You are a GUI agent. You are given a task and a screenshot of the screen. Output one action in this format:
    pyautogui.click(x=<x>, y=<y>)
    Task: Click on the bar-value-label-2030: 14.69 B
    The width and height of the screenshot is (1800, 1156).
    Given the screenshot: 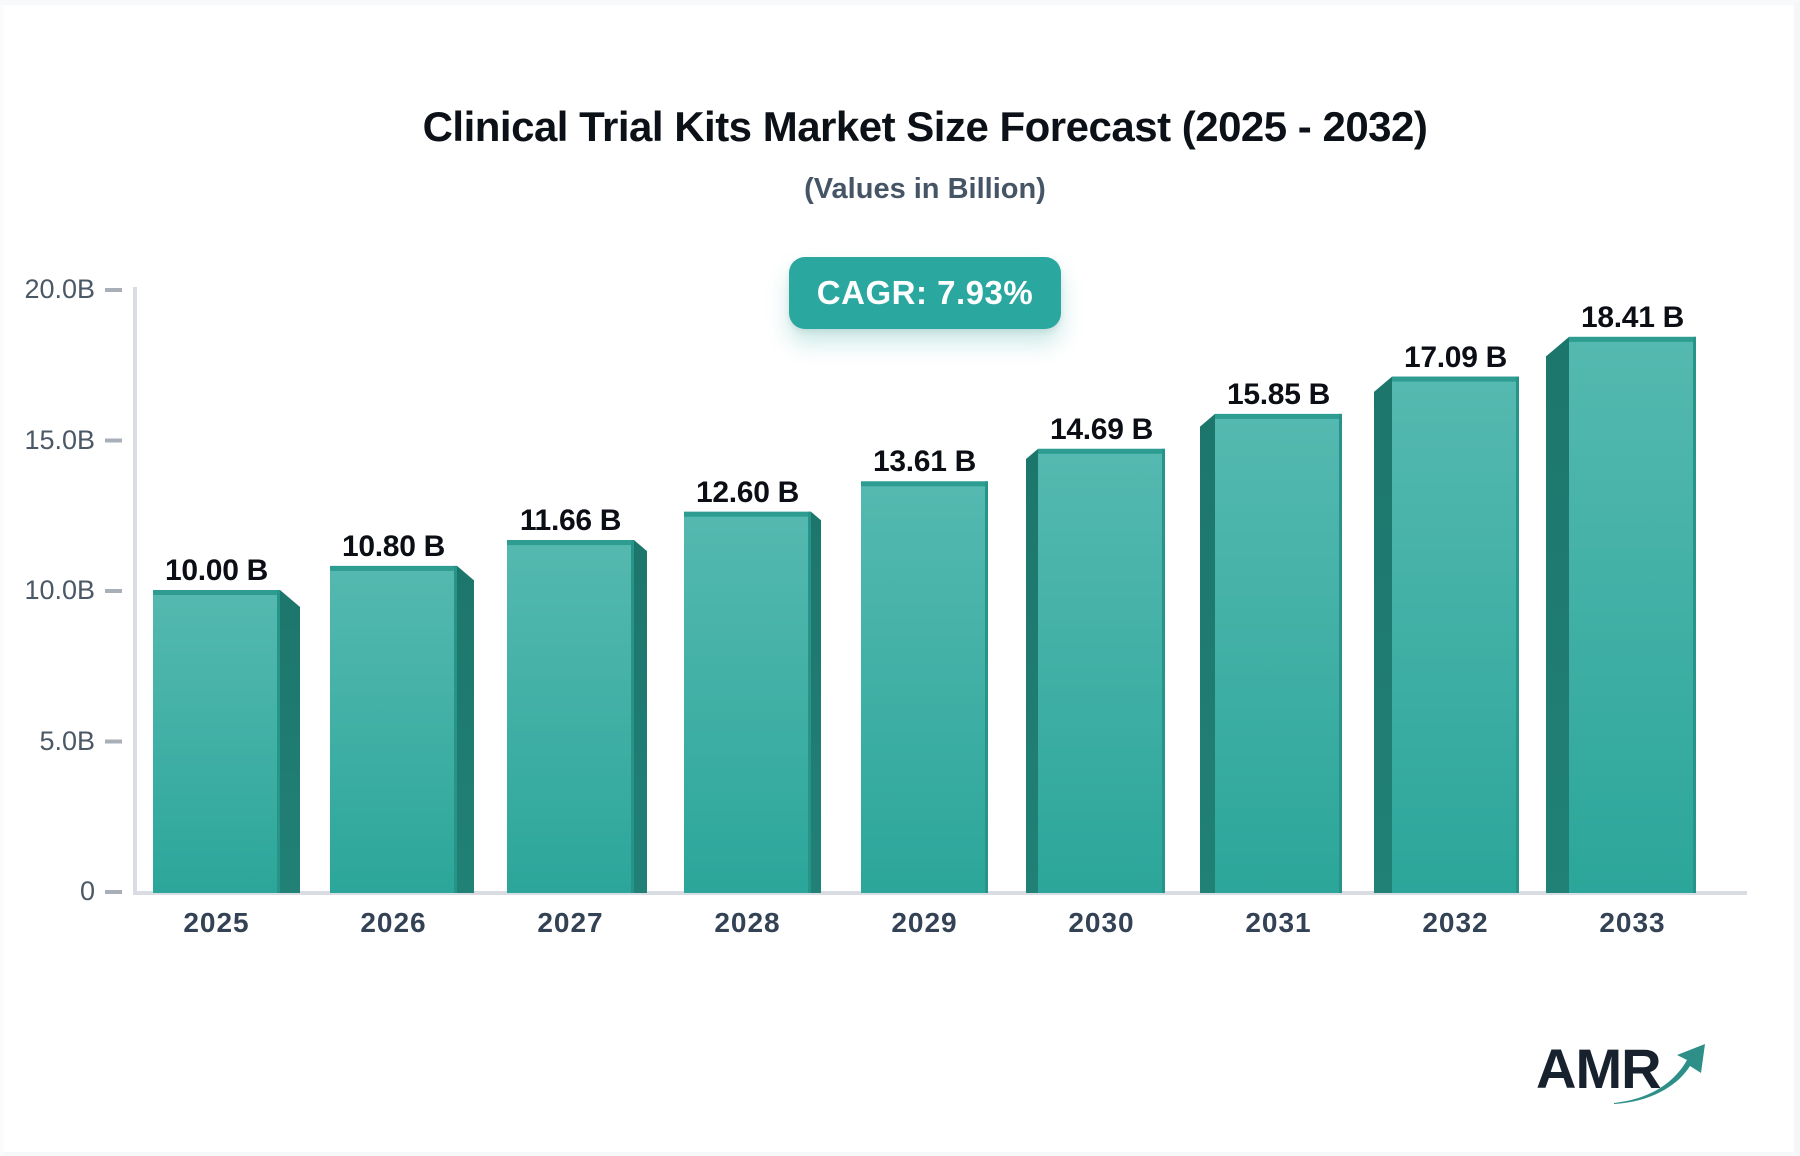 What is the action you would take?
    pyautogui.click(x=1101, y=429)
    